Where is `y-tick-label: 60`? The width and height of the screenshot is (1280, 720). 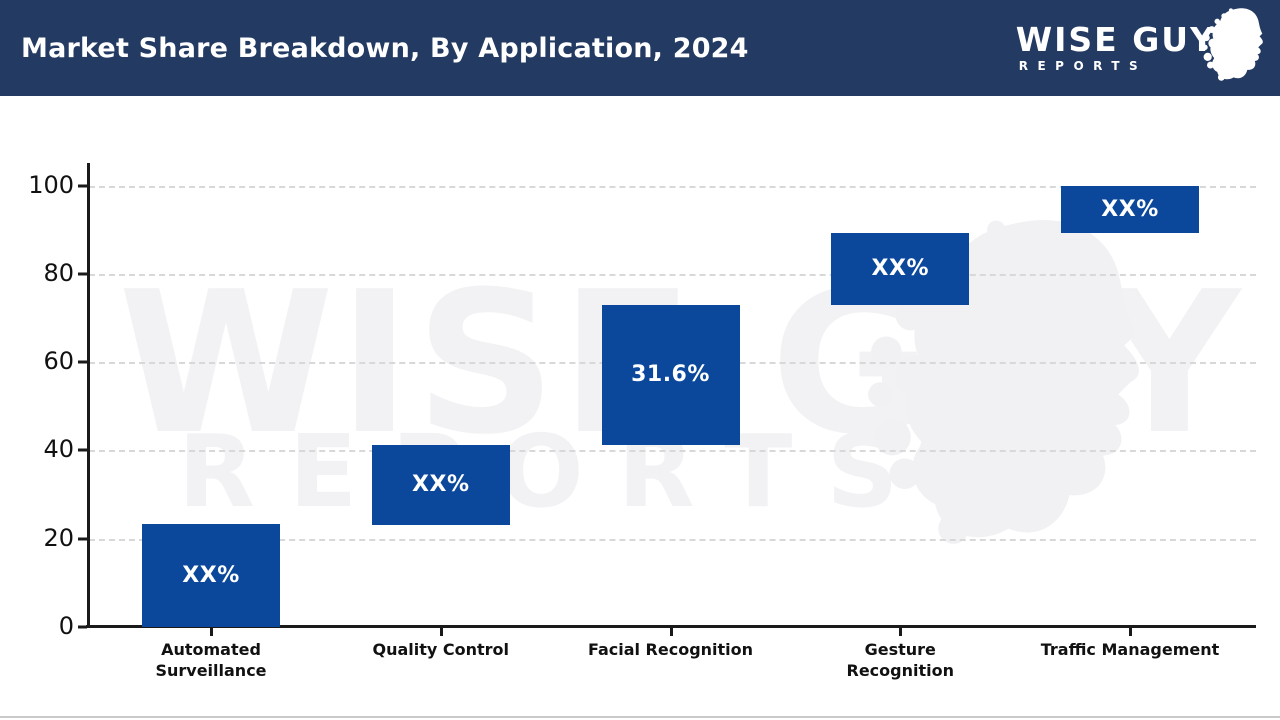
y-tick-label: 60 is located at coordinates (58, 360).